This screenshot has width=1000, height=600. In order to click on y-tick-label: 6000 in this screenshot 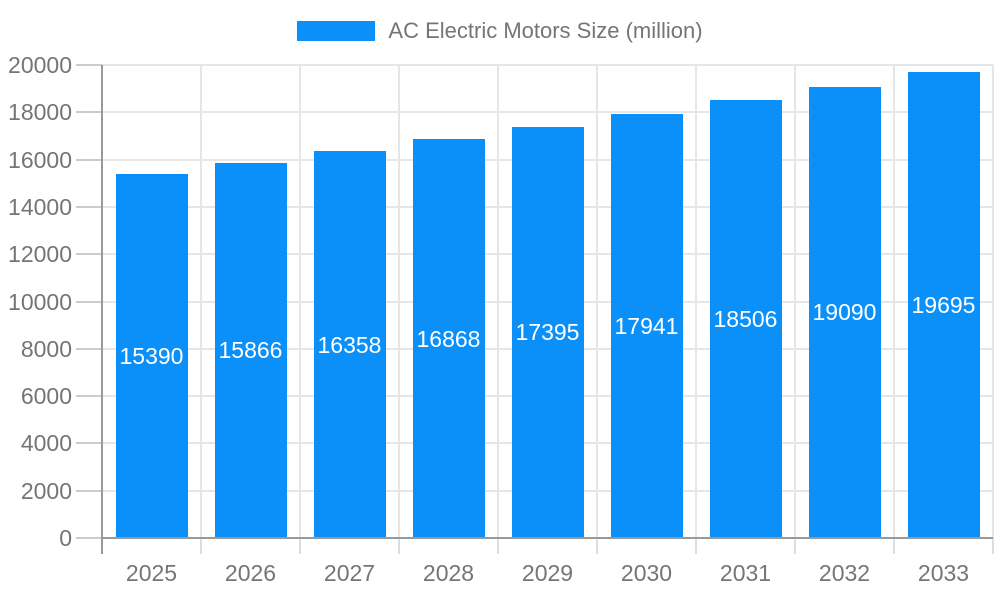, I will do `click(46, 396)`.